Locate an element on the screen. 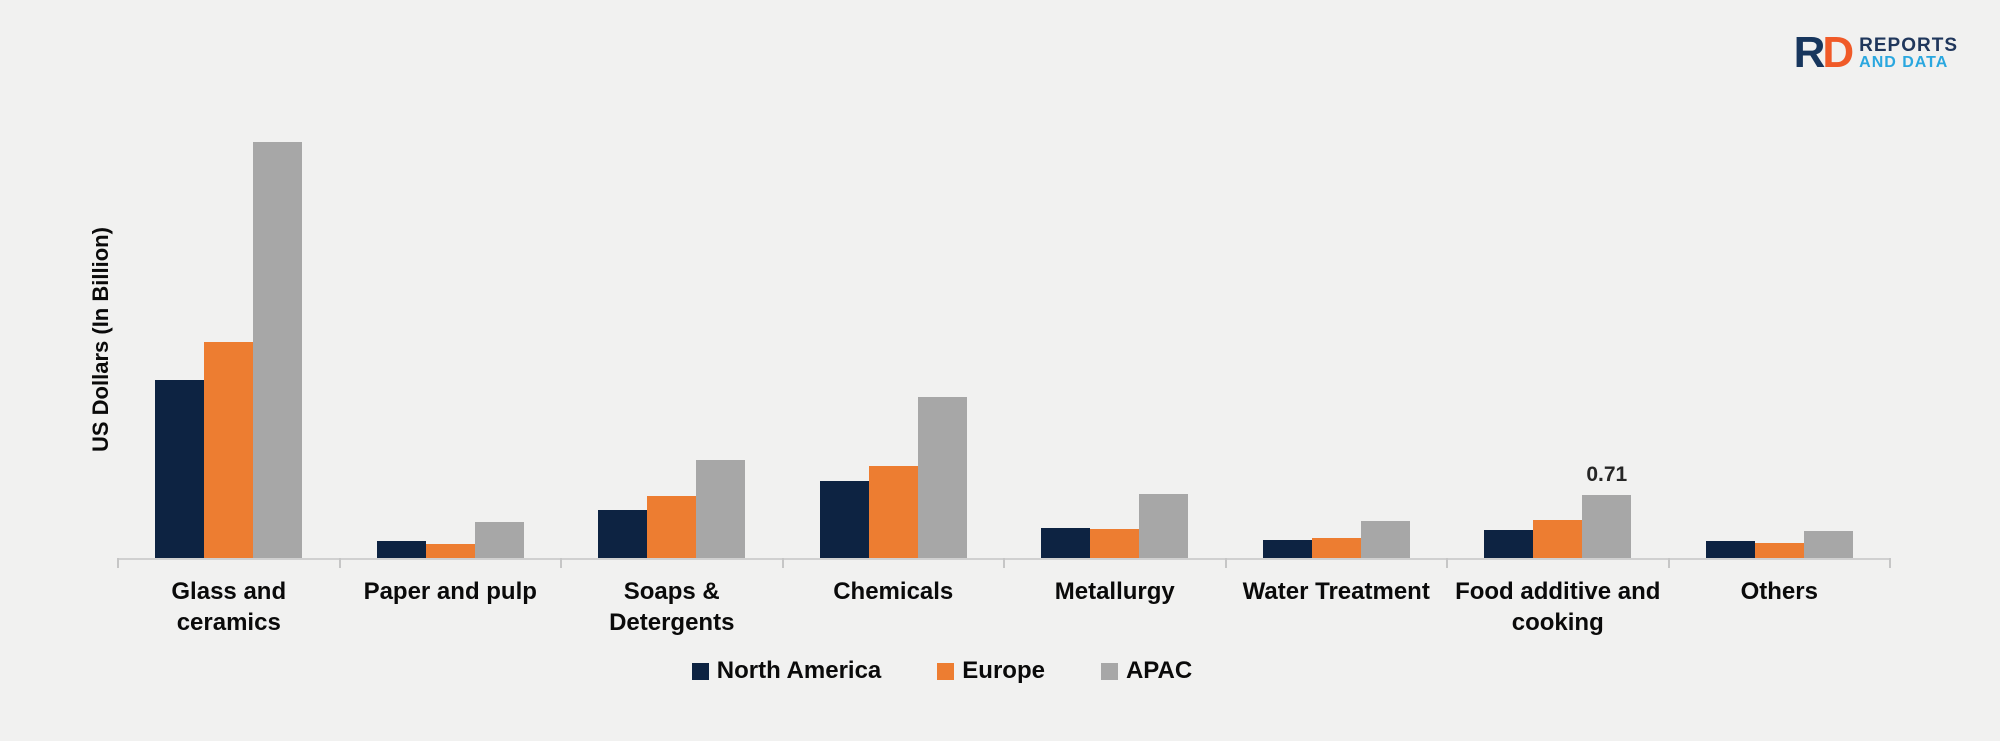 The height and width of the screenshot is (741, 2000). legend-item-apac: APAC is located at coordinates (1146, 670).